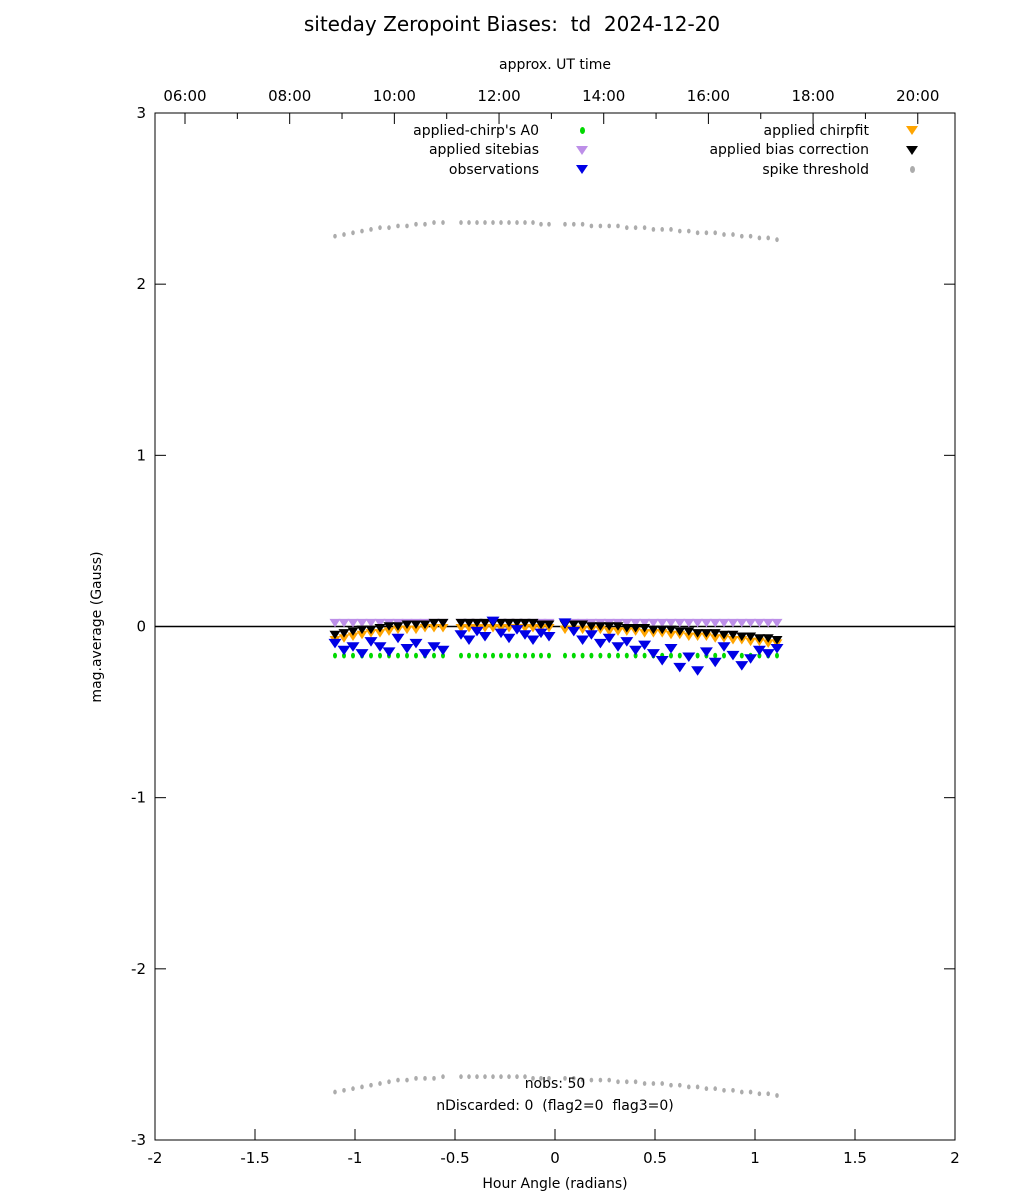  I want to click on x-tick-label: 0, so click(555, 1158).